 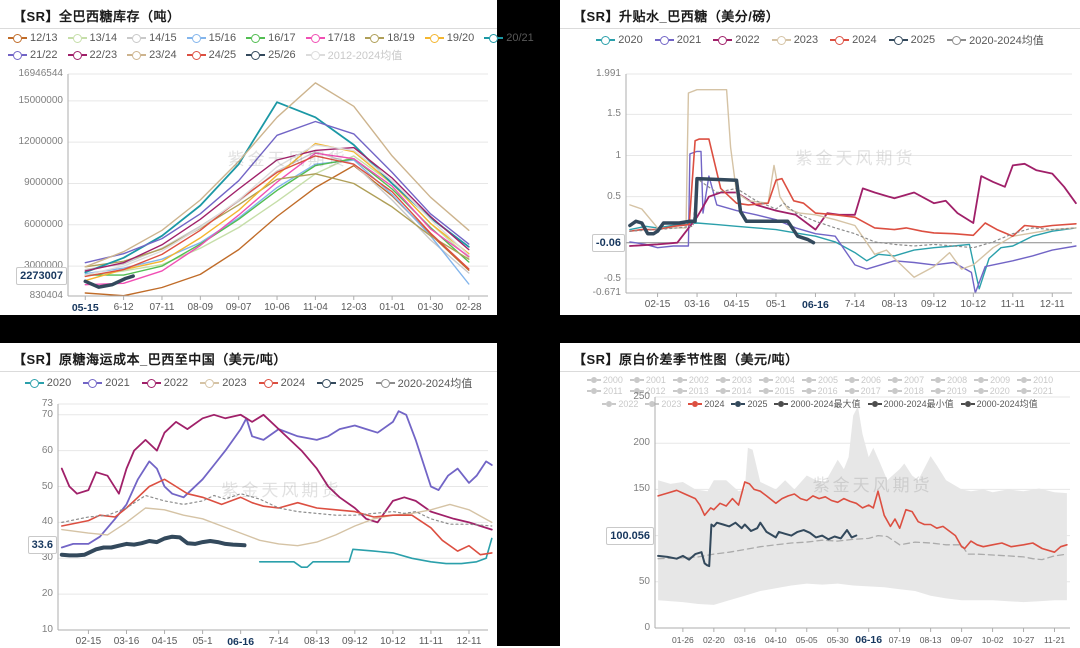 What do you see at coordinates (330, 38) in the screenshot?
I see `legend-item: 17/18` at bounding box center [330, 38].